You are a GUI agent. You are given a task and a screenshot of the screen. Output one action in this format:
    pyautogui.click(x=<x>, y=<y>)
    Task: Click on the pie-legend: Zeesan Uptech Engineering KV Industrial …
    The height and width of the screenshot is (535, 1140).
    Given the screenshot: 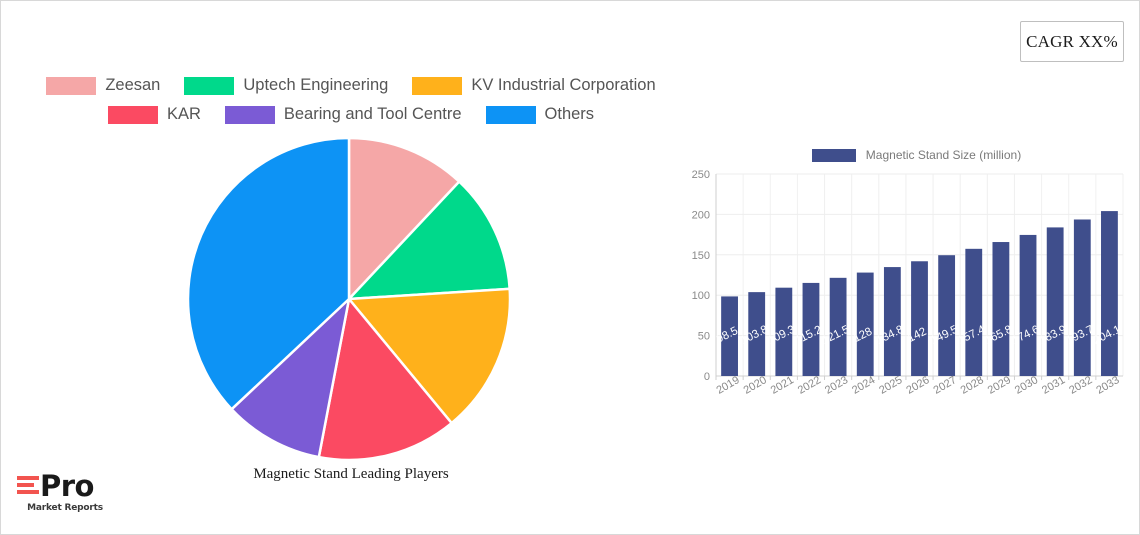 What is the action you would take?
    pyautogui.click(x=351, y=100)
    